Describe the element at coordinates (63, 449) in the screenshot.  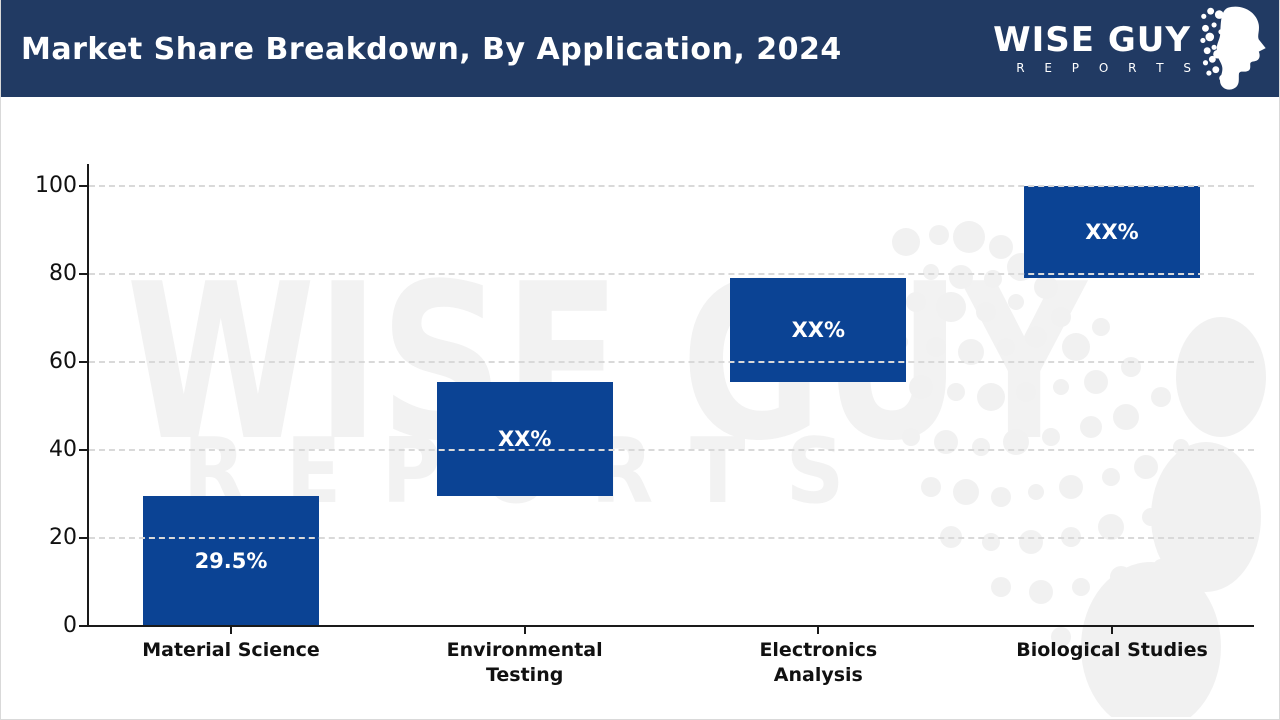
I see `y-tick-label: 40` at that location.